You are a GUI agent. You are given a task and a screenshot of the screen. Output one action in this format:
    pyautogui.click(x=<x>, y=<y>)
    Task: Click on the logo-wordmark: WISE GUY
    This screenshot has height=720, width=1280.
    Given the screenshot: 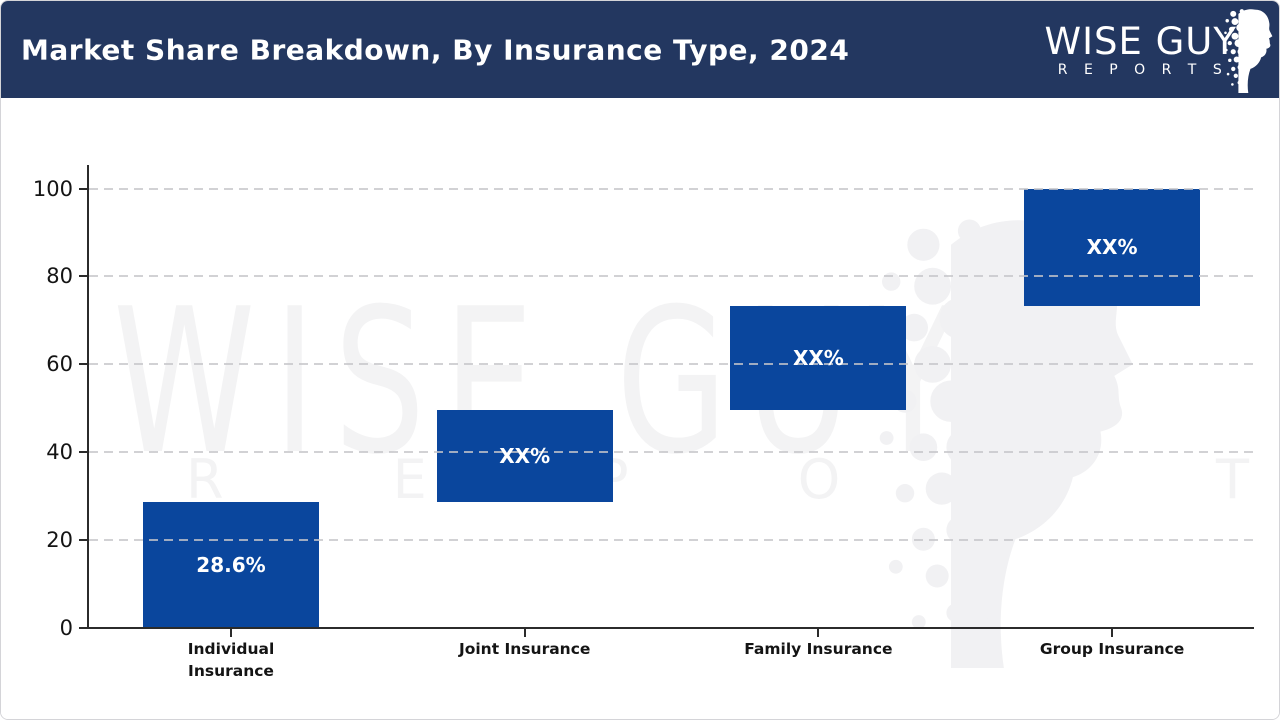 What is the action you would take?
    pyautogui.click(x=1140, y=41)
    